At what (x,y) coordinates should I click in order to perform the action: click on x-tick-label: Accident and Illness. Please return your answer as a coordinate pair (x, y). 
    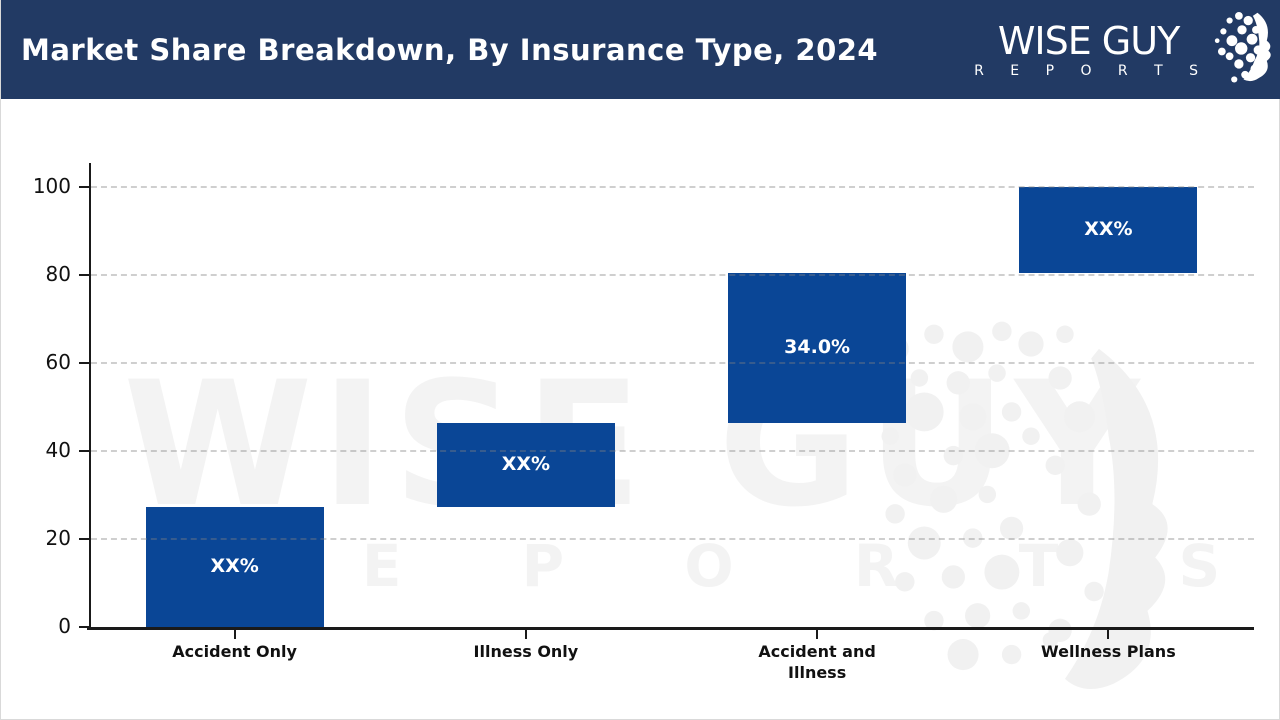
    Looking at the image, I should click on (817, 662).